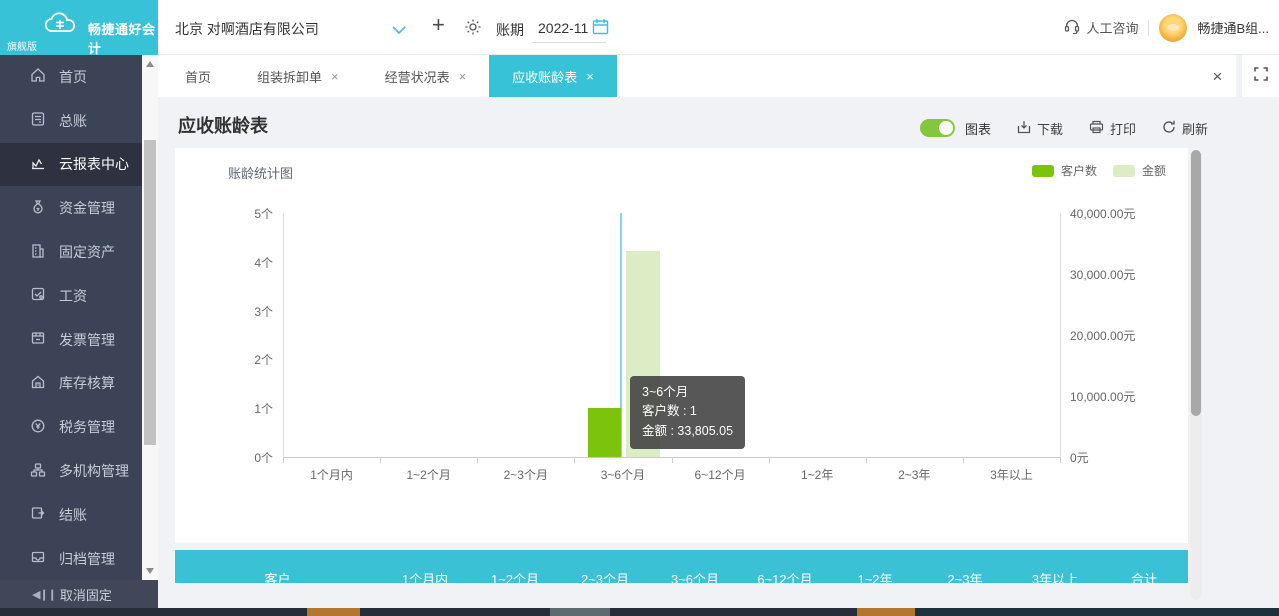  What do you see at coordinates (79, 252) in the screenshot?
I see `sidebar-item: 固定资产` at bounding box center [79, 252].